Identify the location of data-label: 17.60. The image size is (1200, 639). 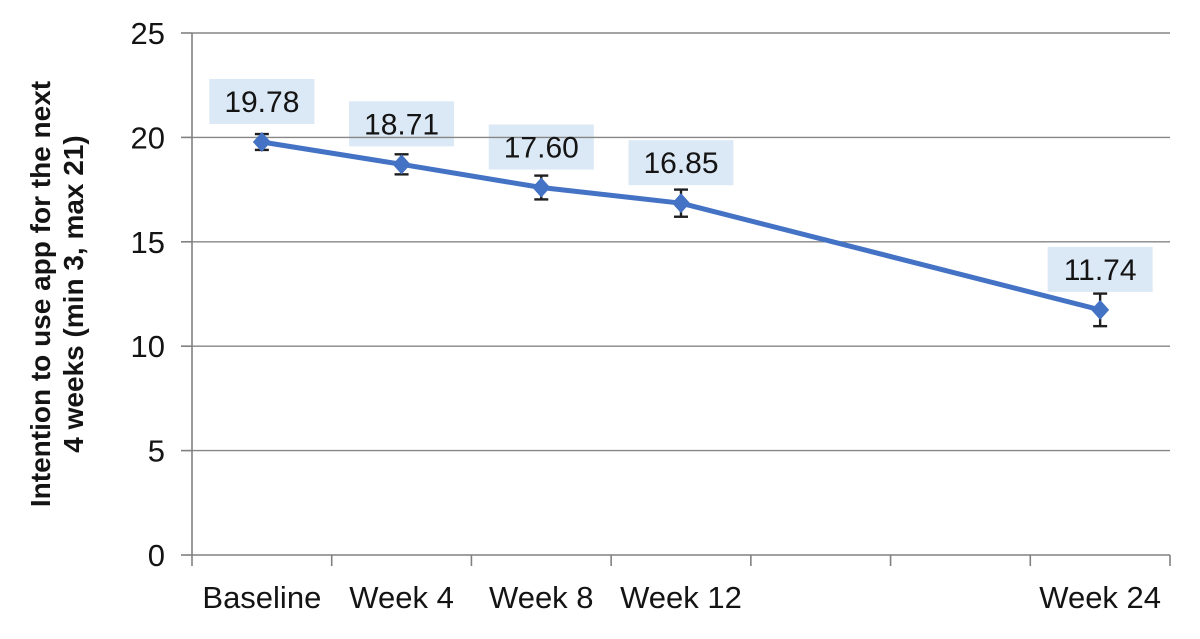
(541, 148).